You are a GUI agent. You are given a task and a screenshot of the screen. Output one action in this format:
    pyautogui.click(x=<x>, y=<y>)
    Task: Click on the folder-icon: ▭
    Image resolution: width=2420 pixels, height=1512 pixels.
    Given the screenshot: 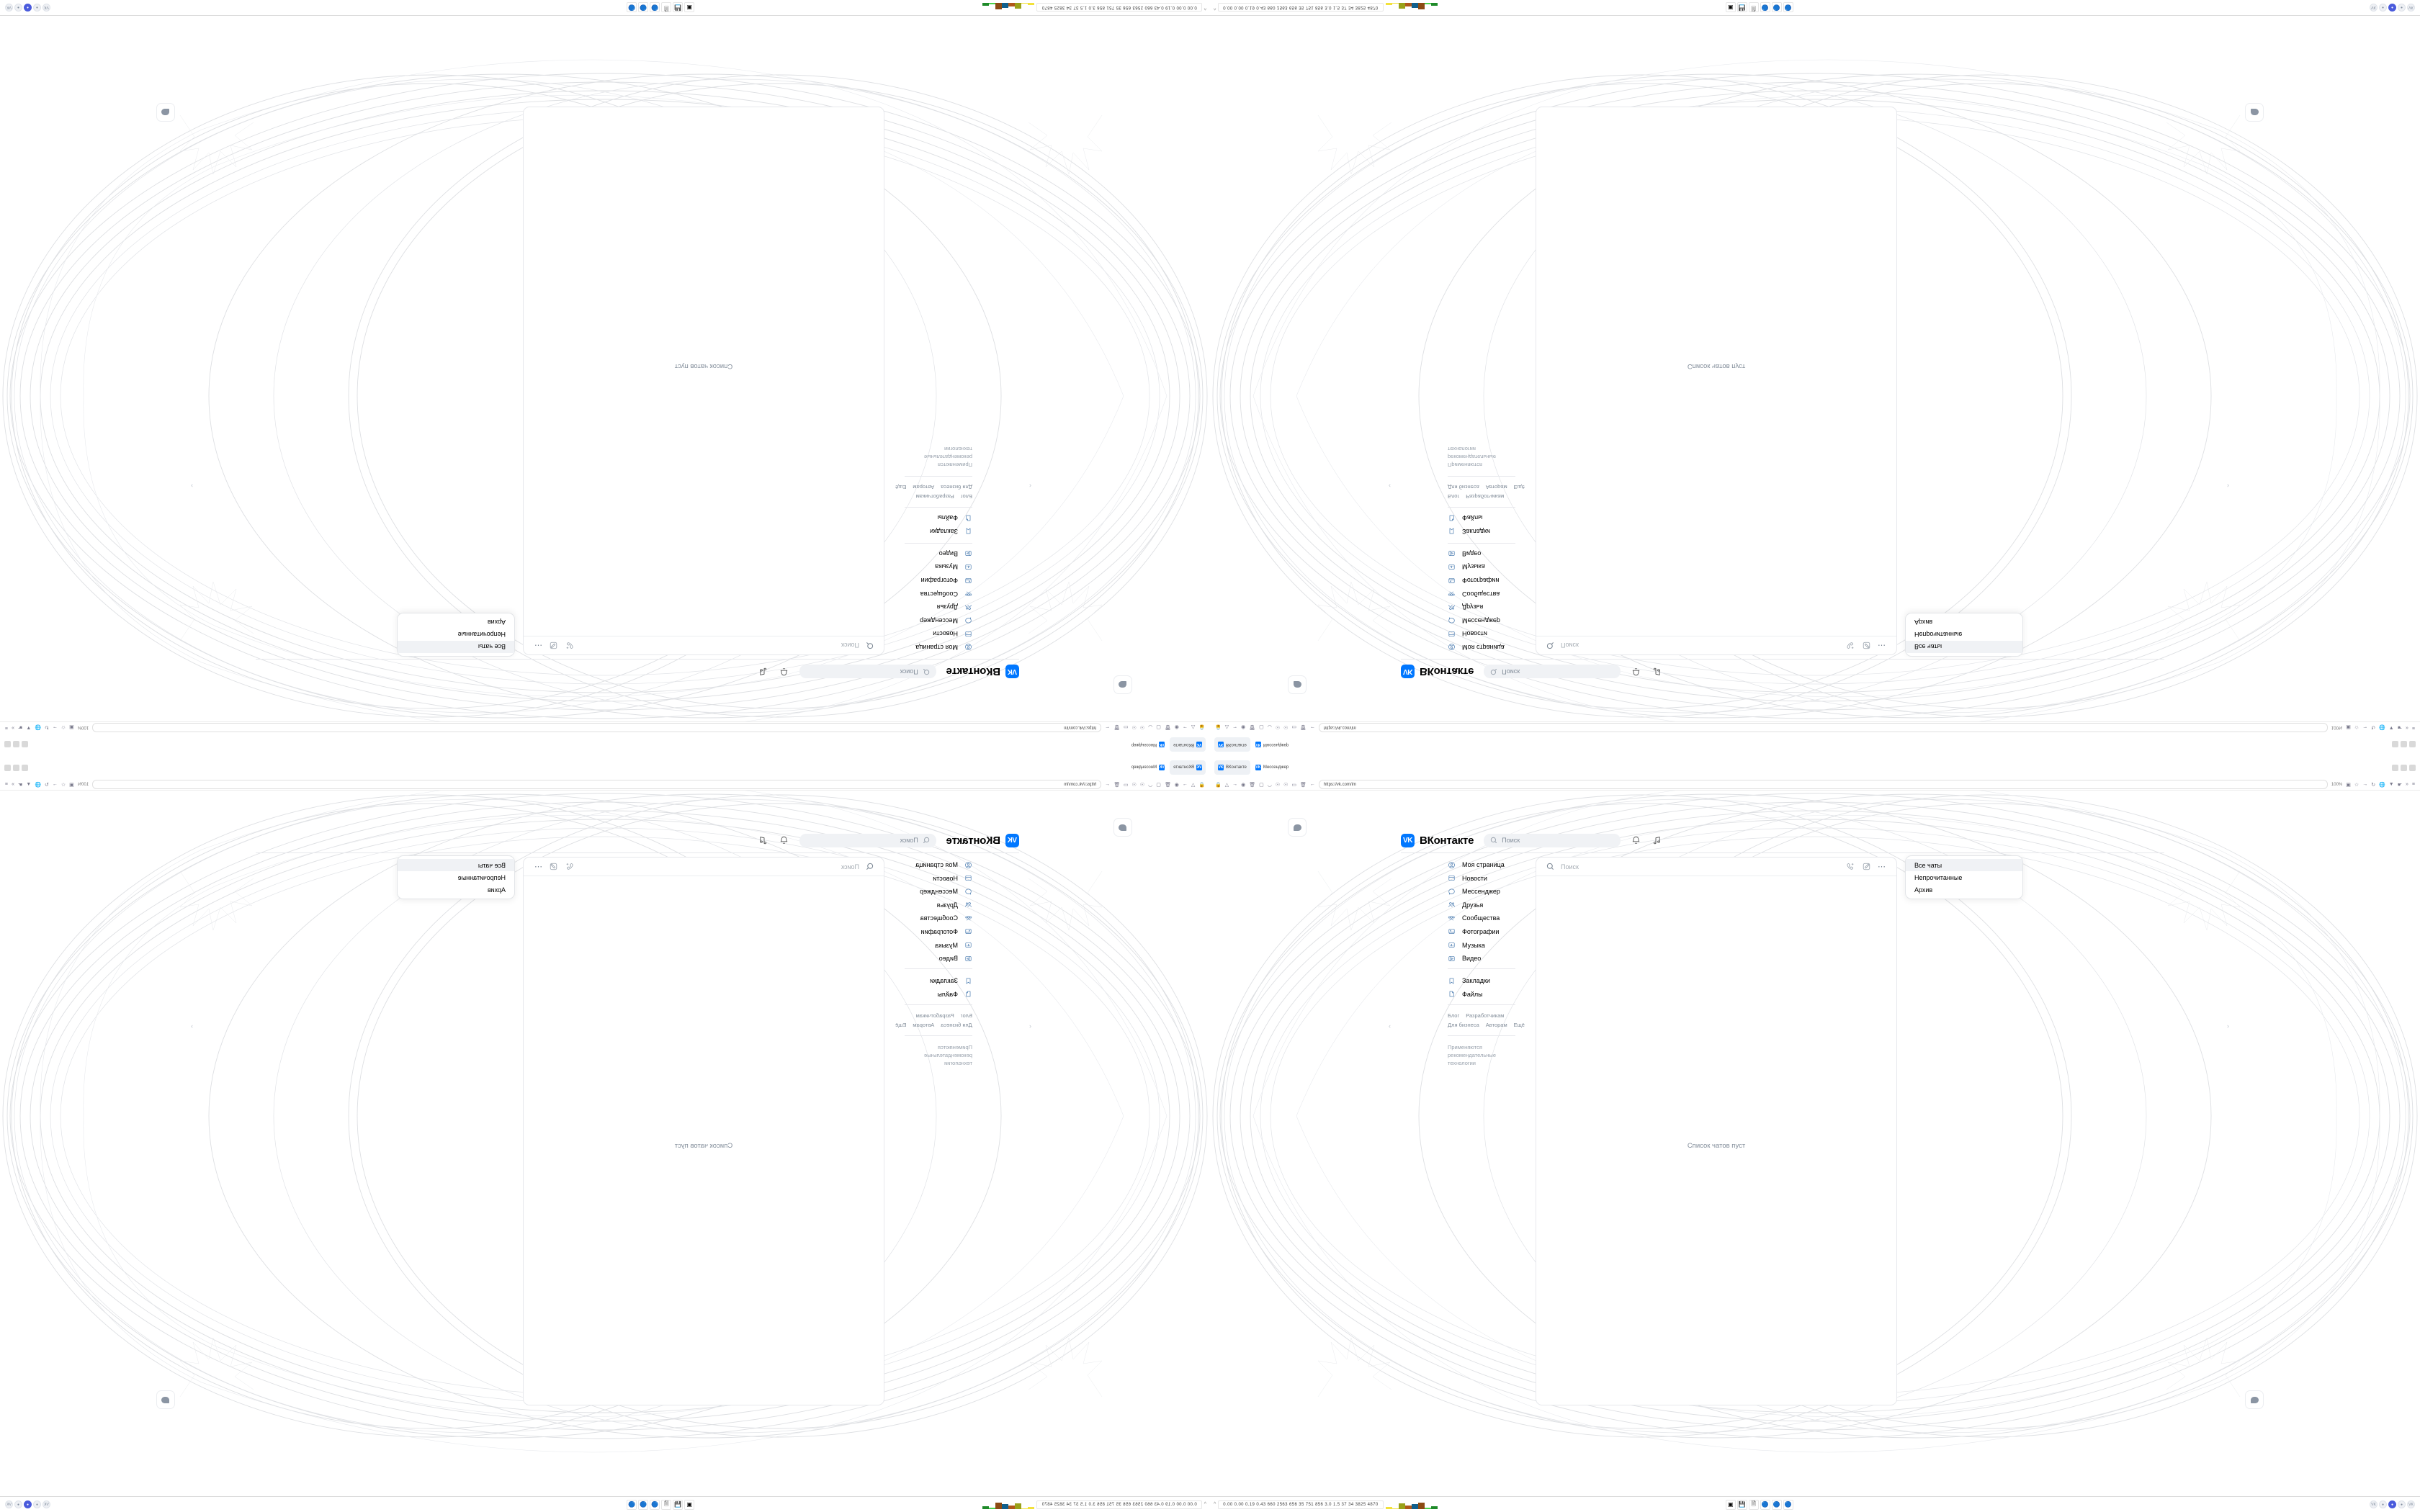 What is the action you would take?
    pyautogui.click(x=1294, y=785)
    